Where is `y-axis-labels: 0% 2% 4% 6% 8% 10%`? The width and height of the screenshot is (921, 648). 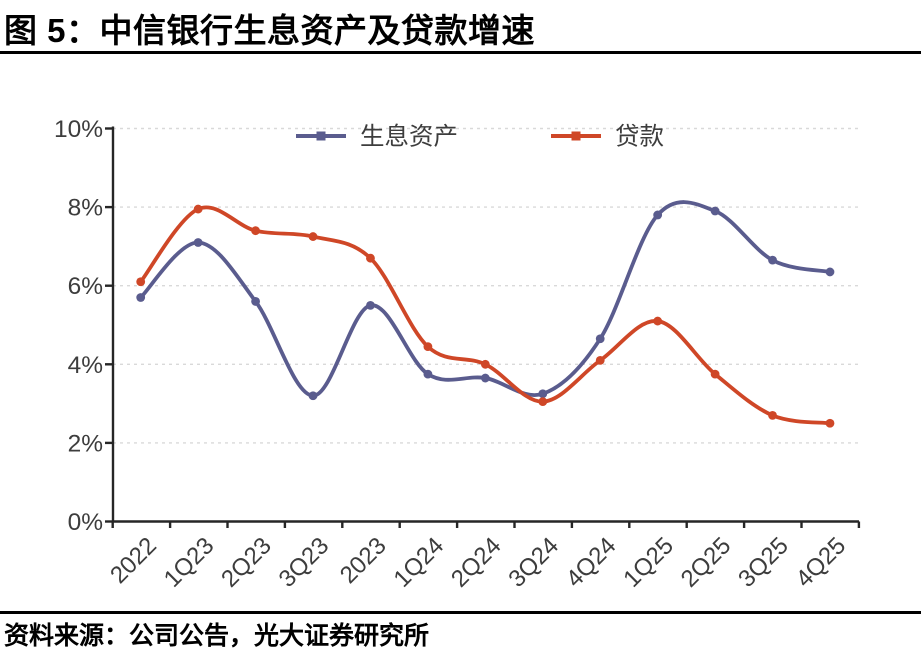
y-axis-labels: 0% 2% 4% 6% 8% 10% is located at coordinates (78, 326).